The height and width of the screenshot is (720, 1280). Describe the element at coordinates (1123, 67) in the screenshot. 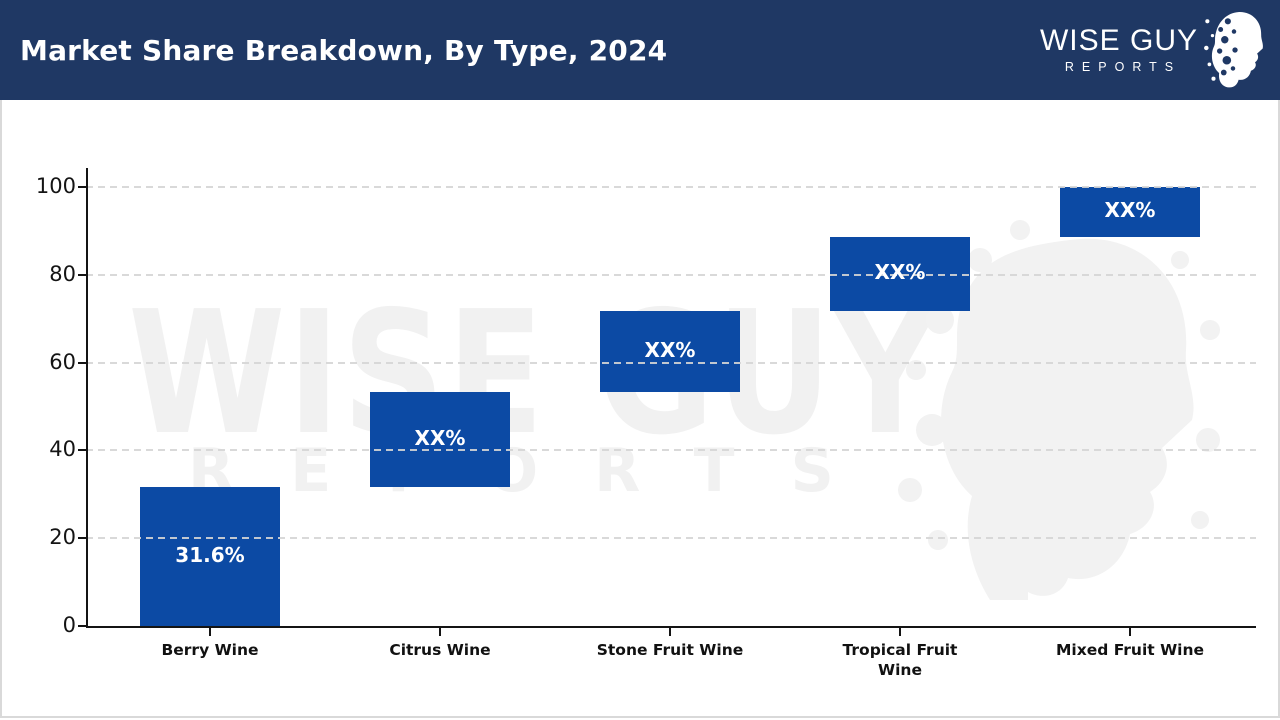

I see `brand-subtitle-text: REPORTS` at that location.